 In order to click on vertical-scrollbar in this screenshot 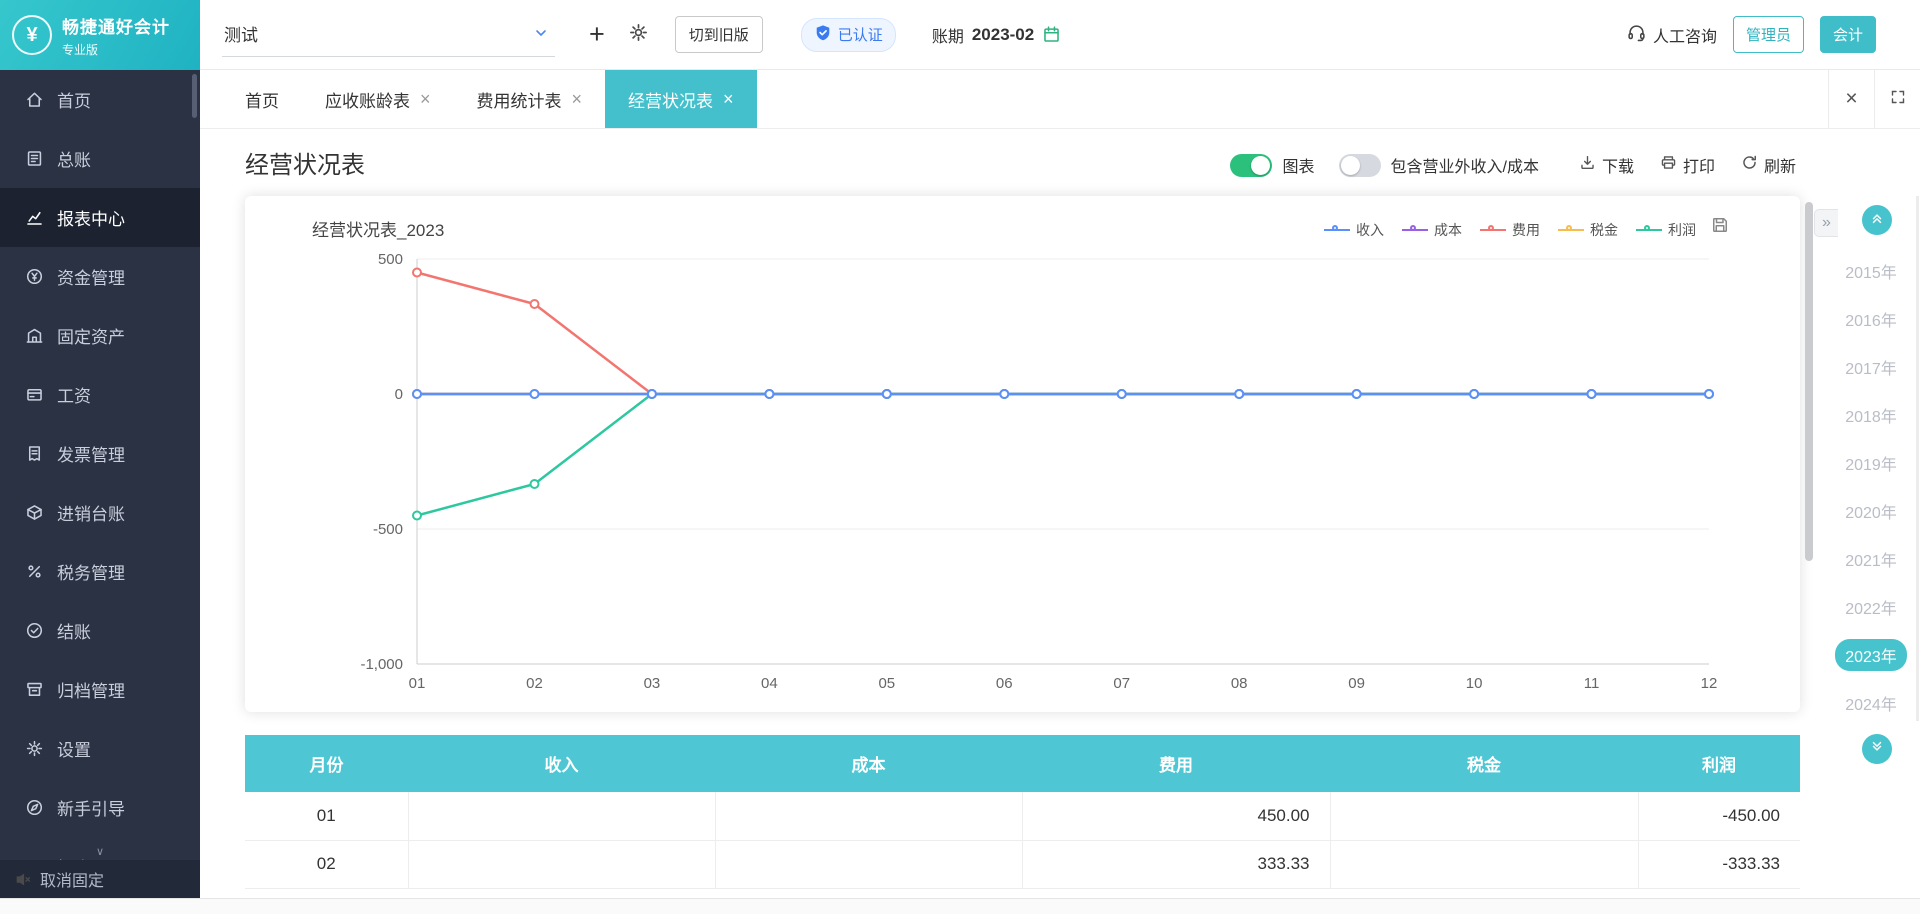, I will do `click(1809, 381)`.